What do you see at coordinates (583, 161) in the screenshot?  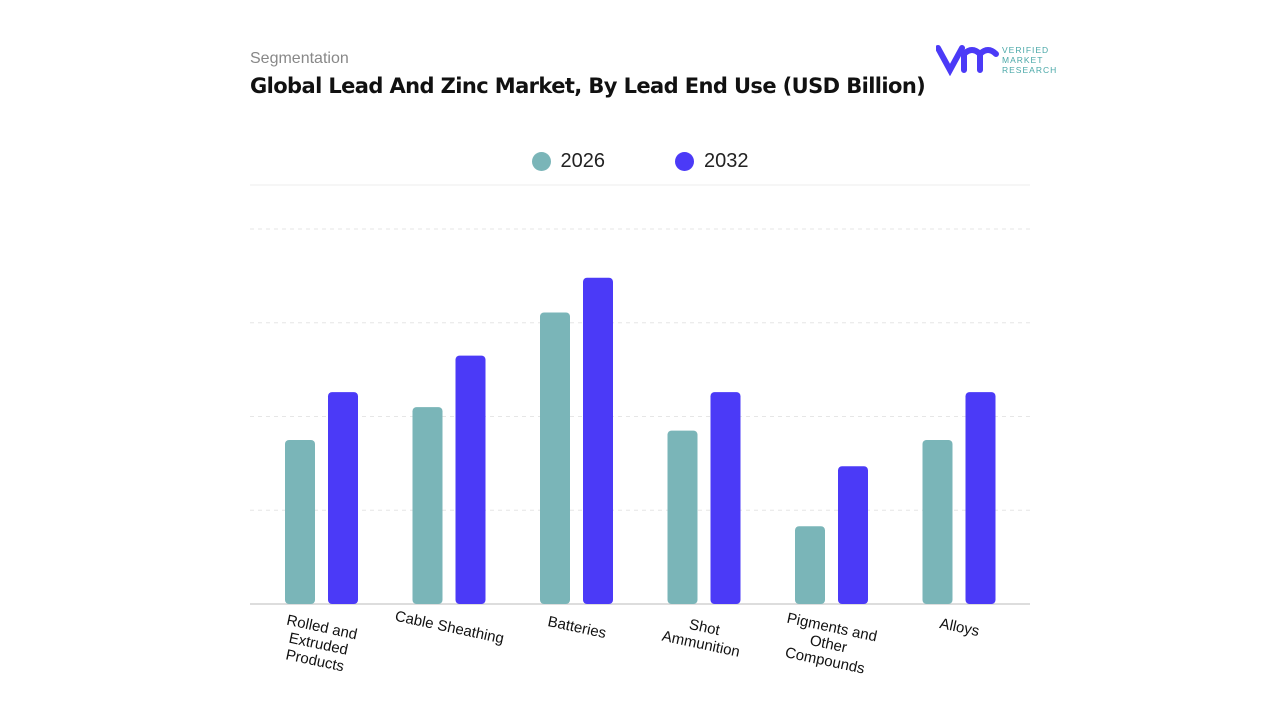 I see `legend-label: 2026` at bounding box center [583, 161].